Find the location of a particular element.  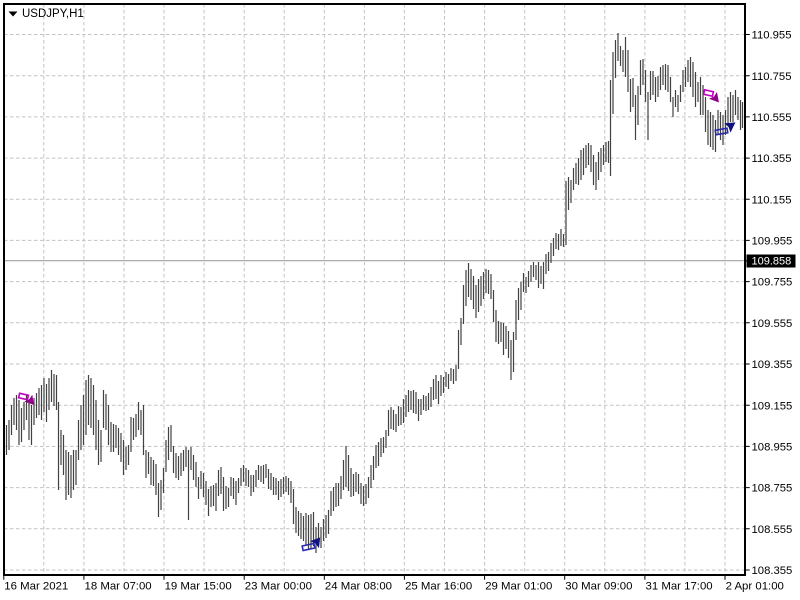

svg-text: 108.755 is located at coordinates (772, 489).